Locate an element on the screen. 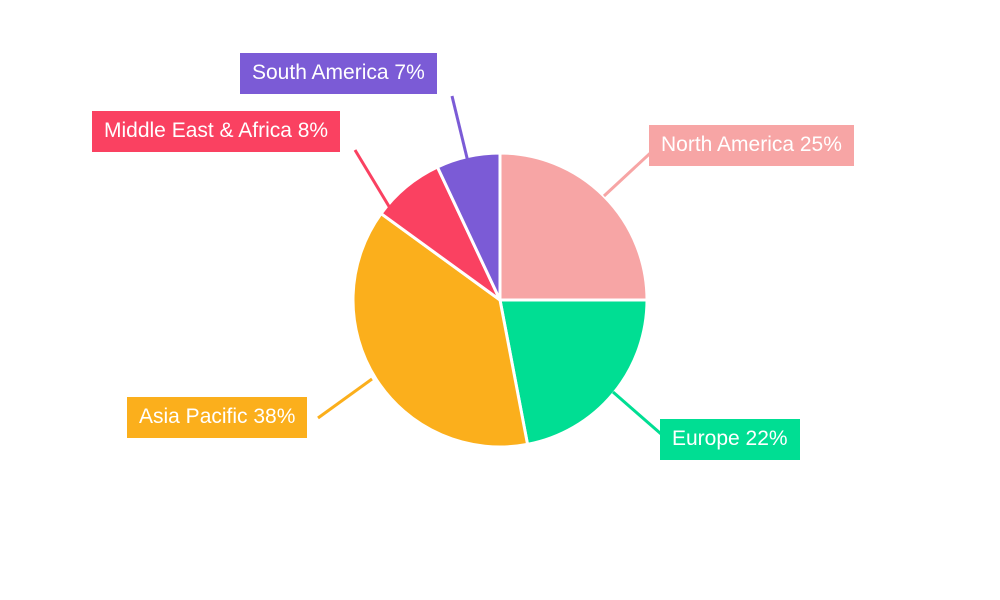  leader-line-asia-pacific is located at coordinates (345, 398).